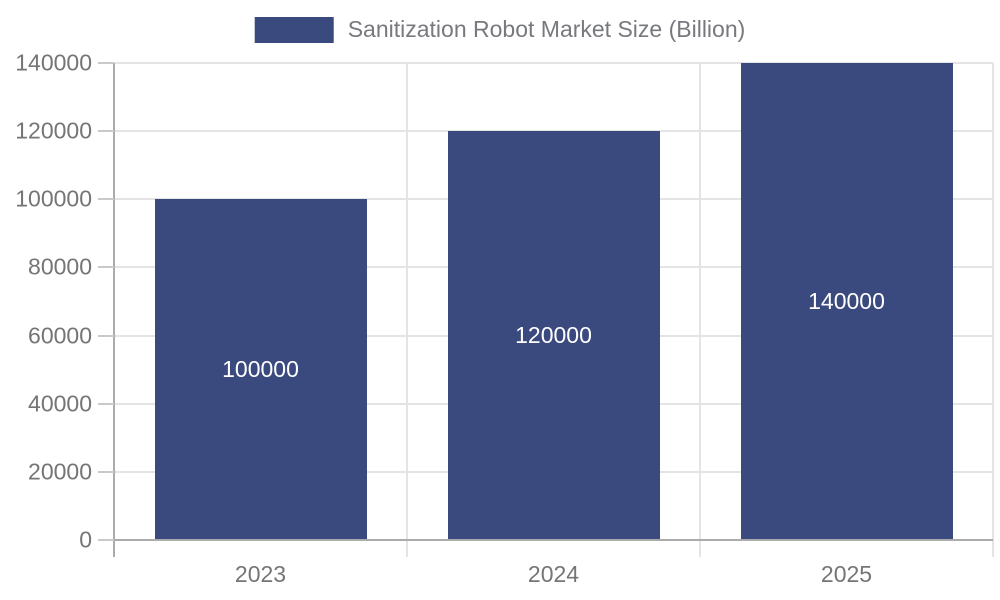 Image resolution: width=1000 pixels, height=600 pixels. I want to click on bar-value-label: 120000, so click(553, 335).